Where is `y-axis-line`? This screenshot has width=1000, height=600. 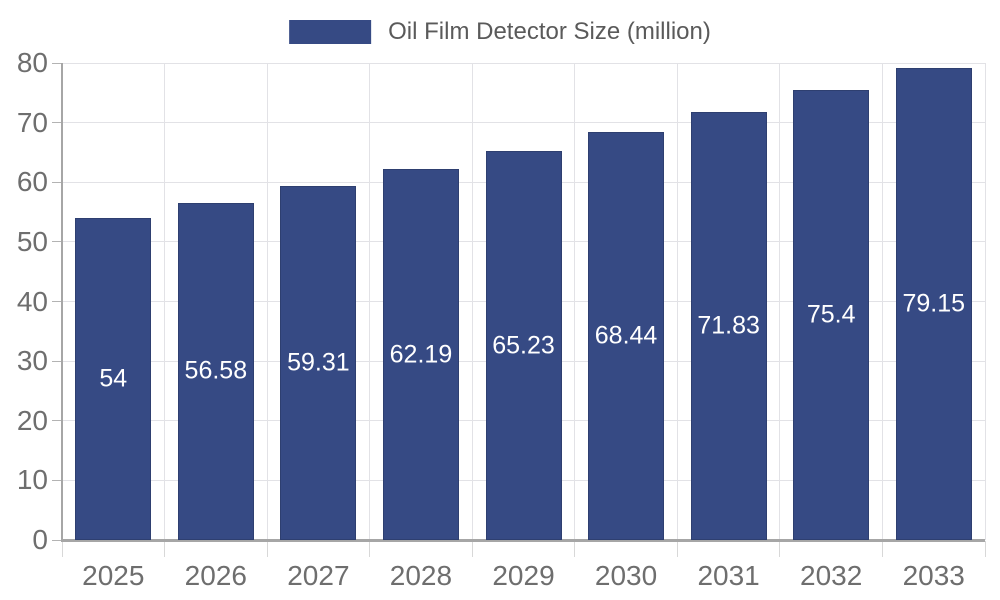
y-axis-line is located at coordinates (62, 302).